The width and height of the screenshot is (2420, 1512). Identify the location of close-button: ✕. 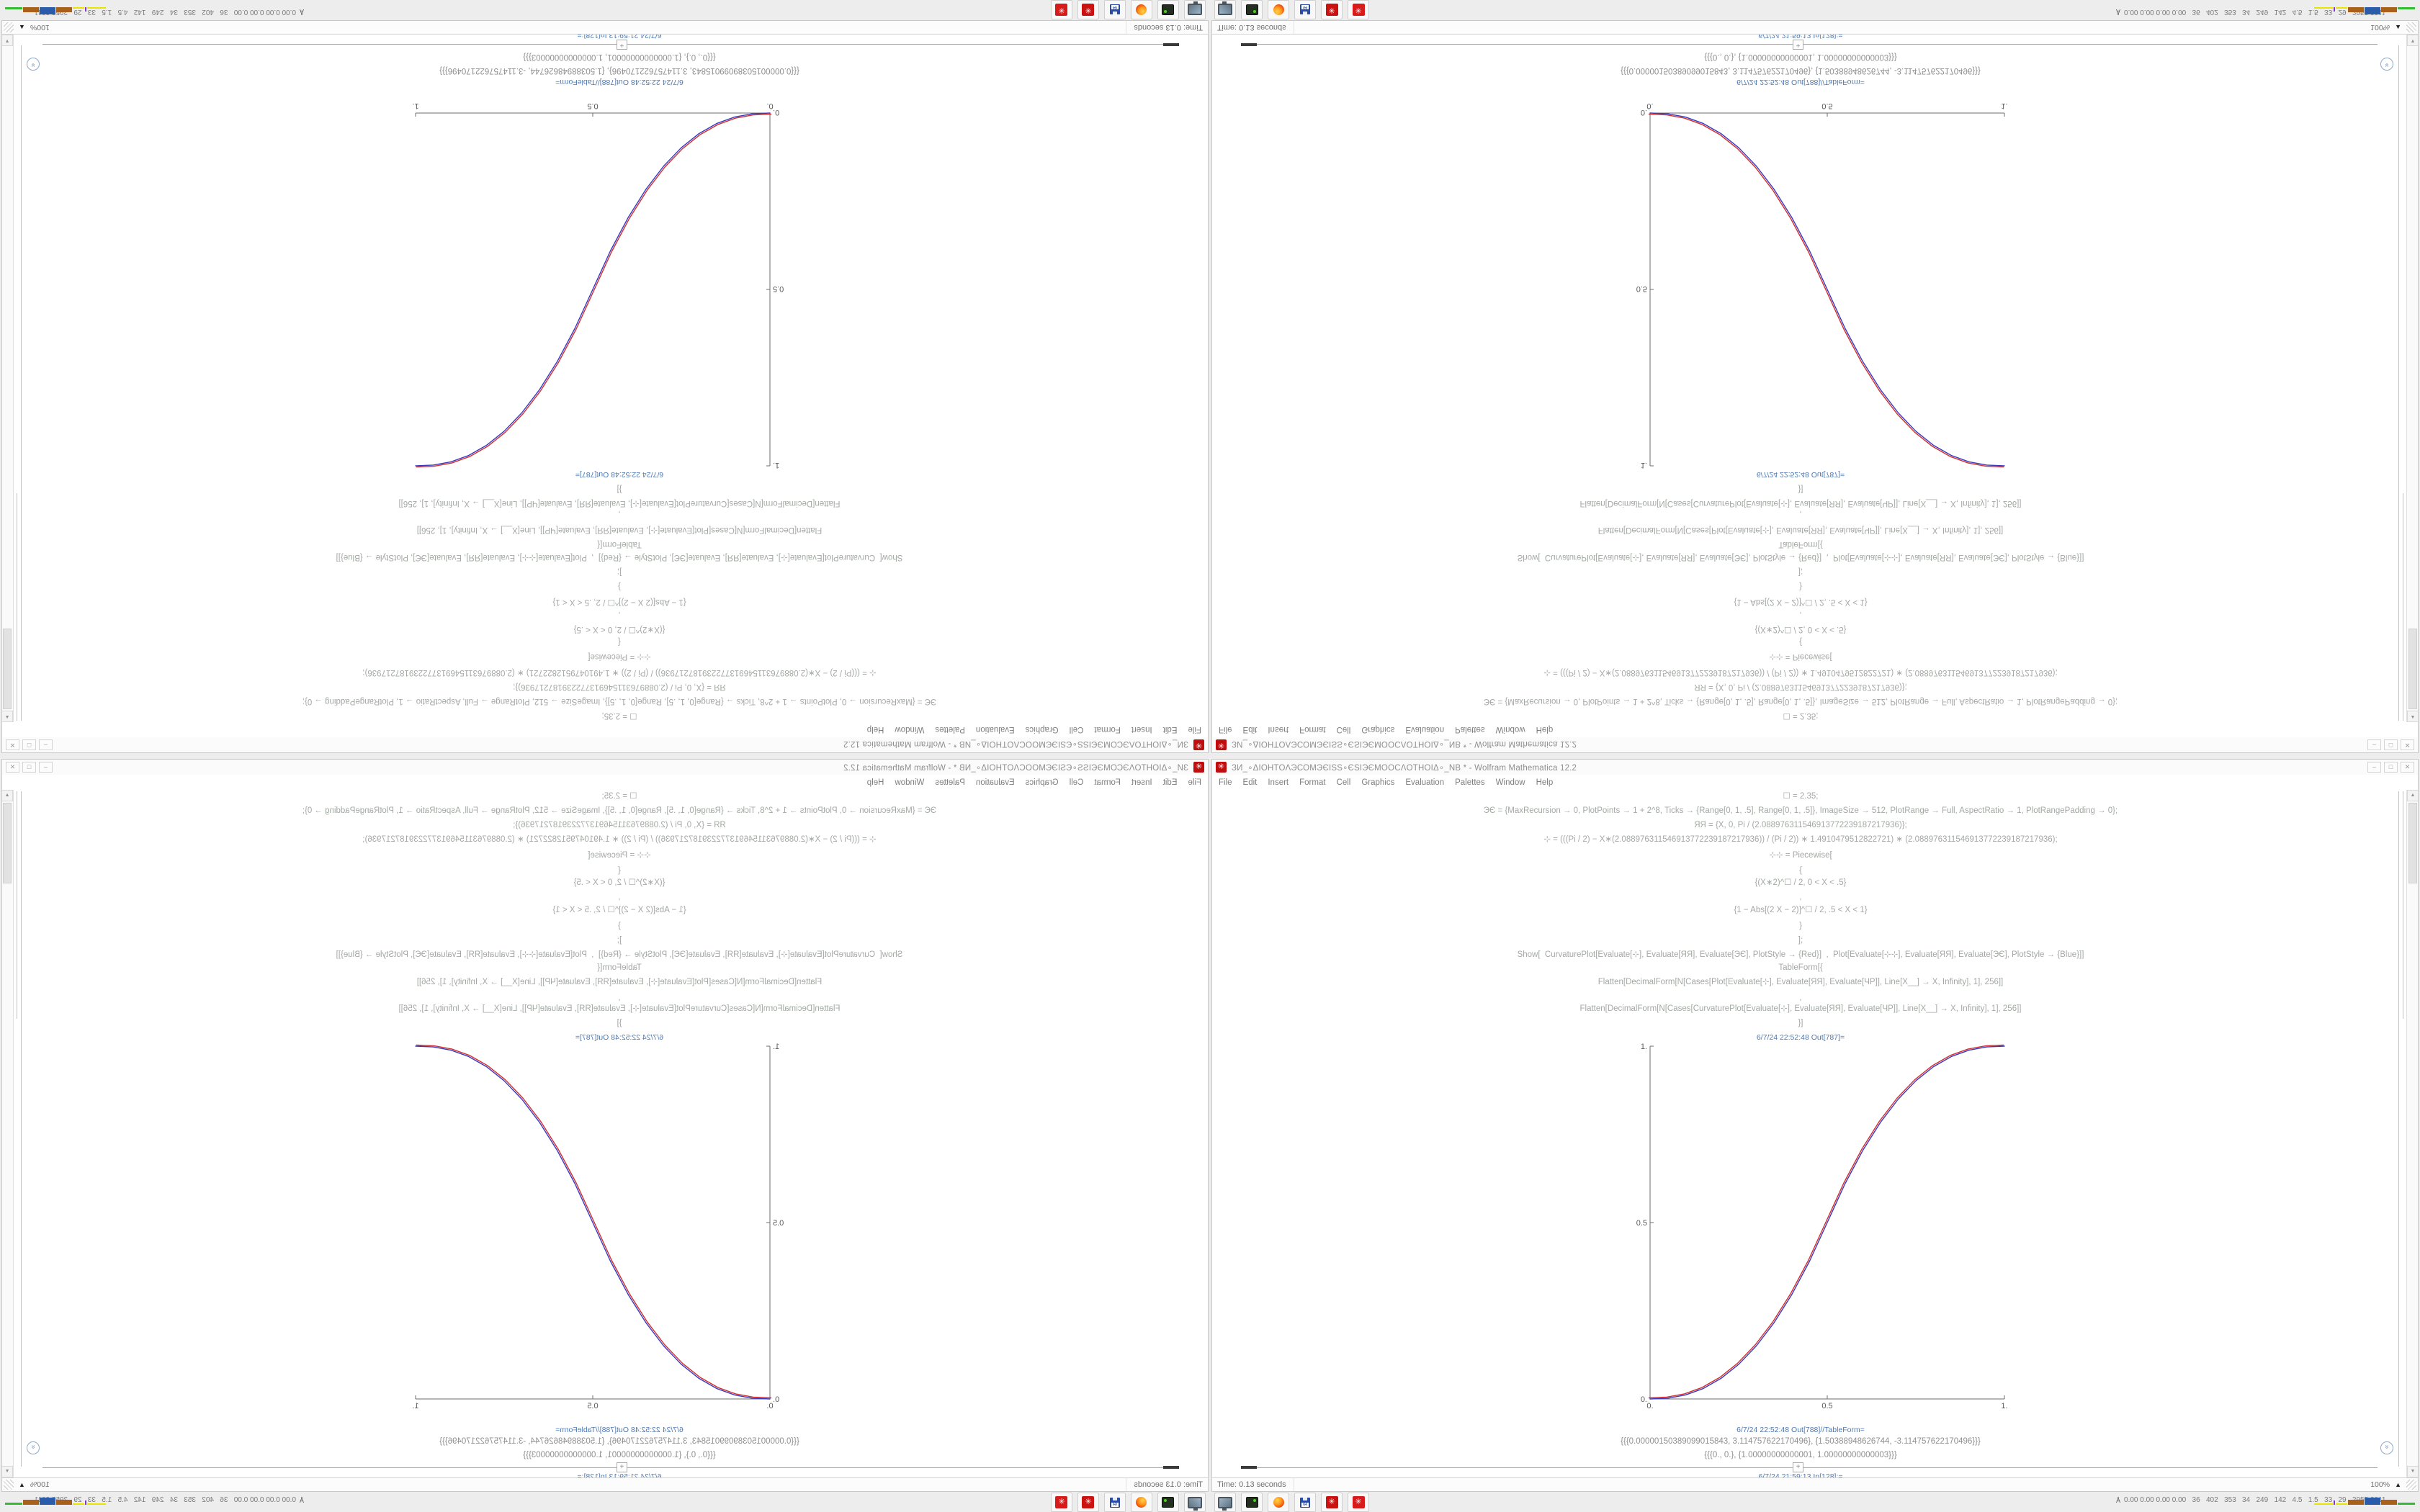
(13, 767).